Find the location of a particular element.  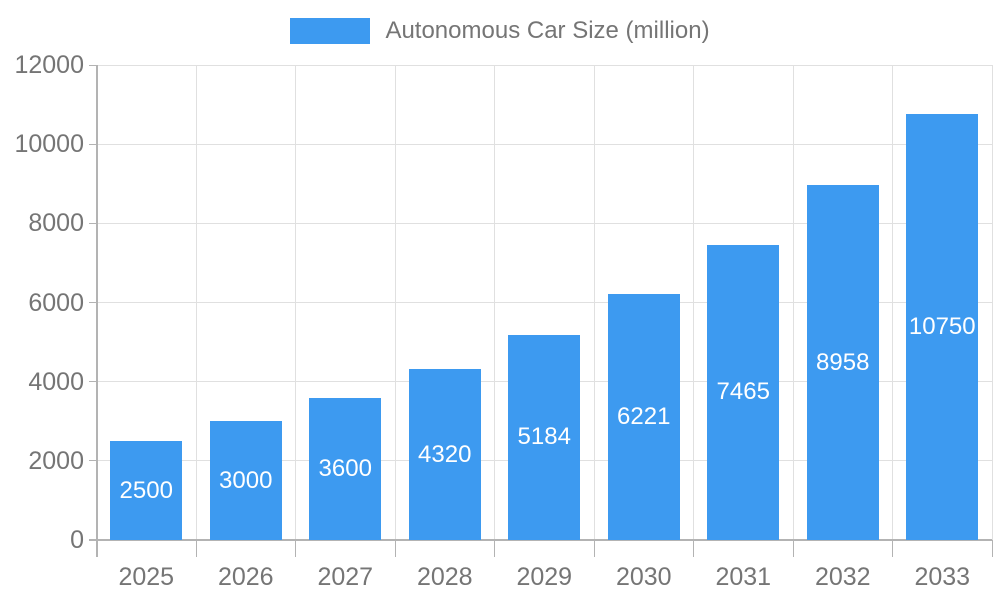

bar-value-label: 5184 is located at coordinates (544, 437).